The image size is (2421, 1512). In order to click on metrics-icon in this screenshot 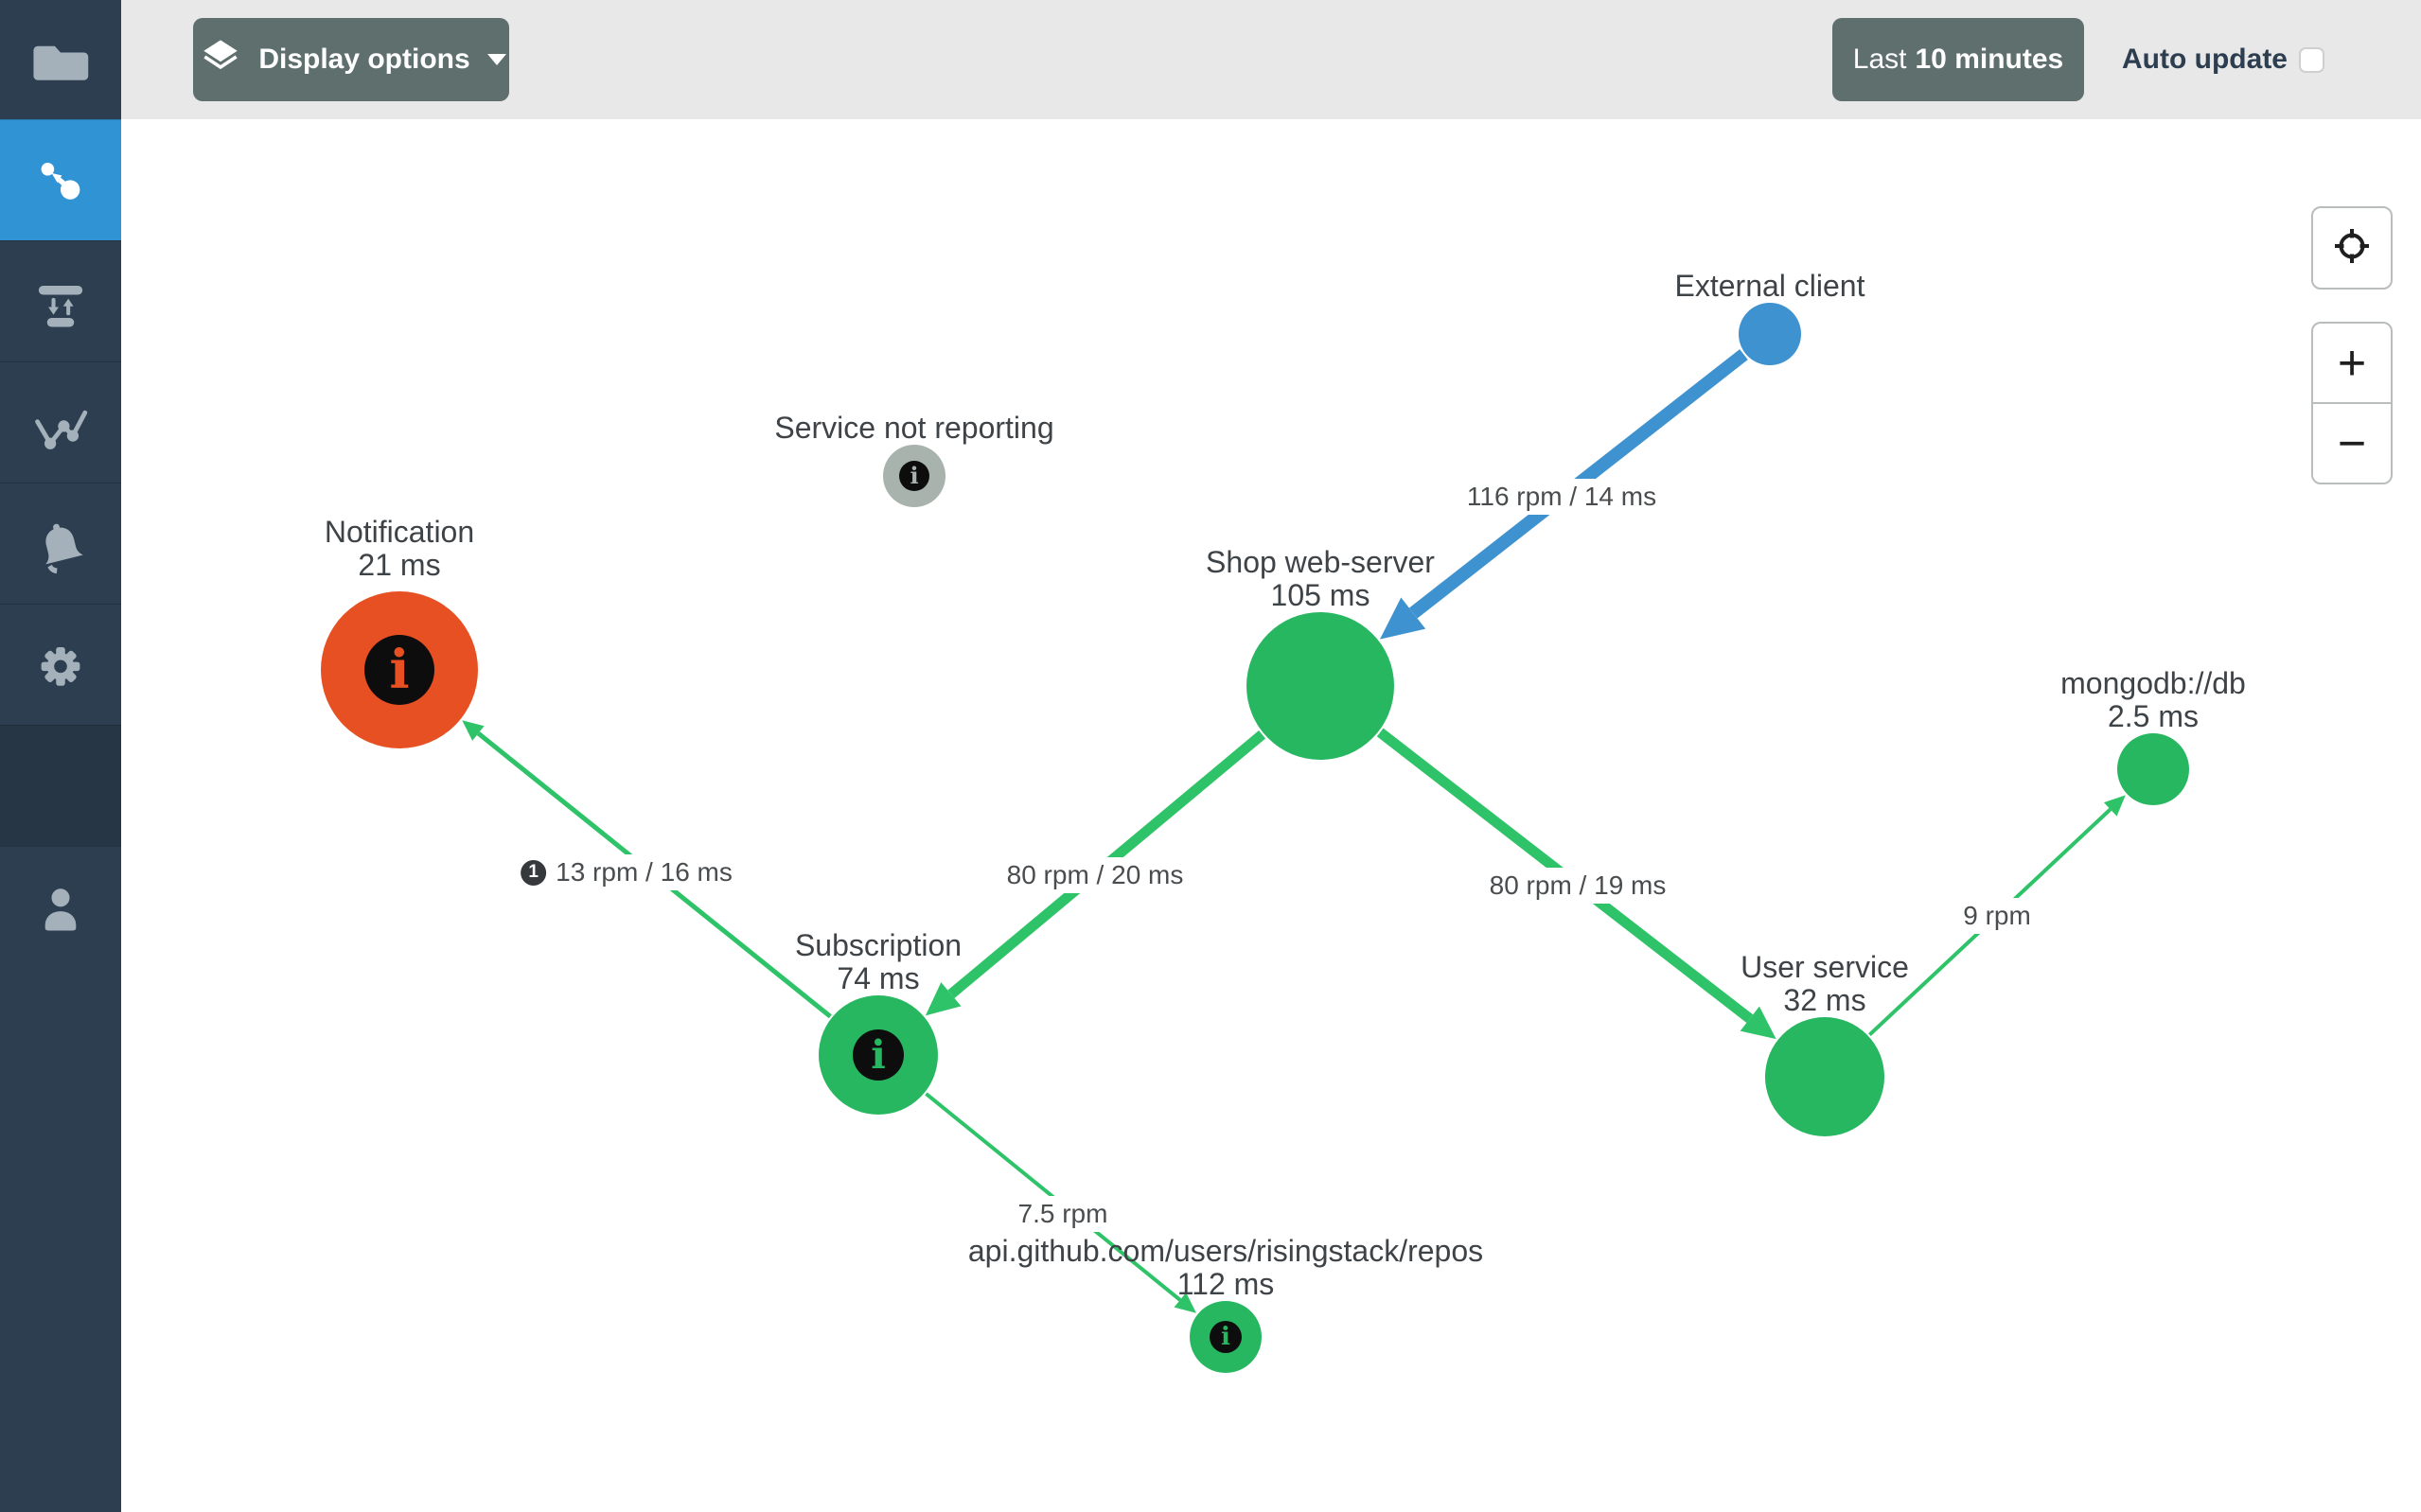, I will do `click(60, 423)`.